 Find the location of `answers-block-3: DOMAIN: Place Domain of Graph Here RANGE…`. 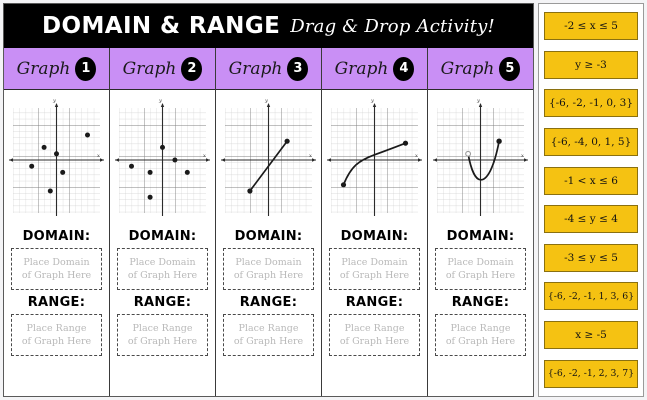

answers-block-3: DOMAIN: Place Domain of Graph Here RANGE… is located at coordinates (268, 308).